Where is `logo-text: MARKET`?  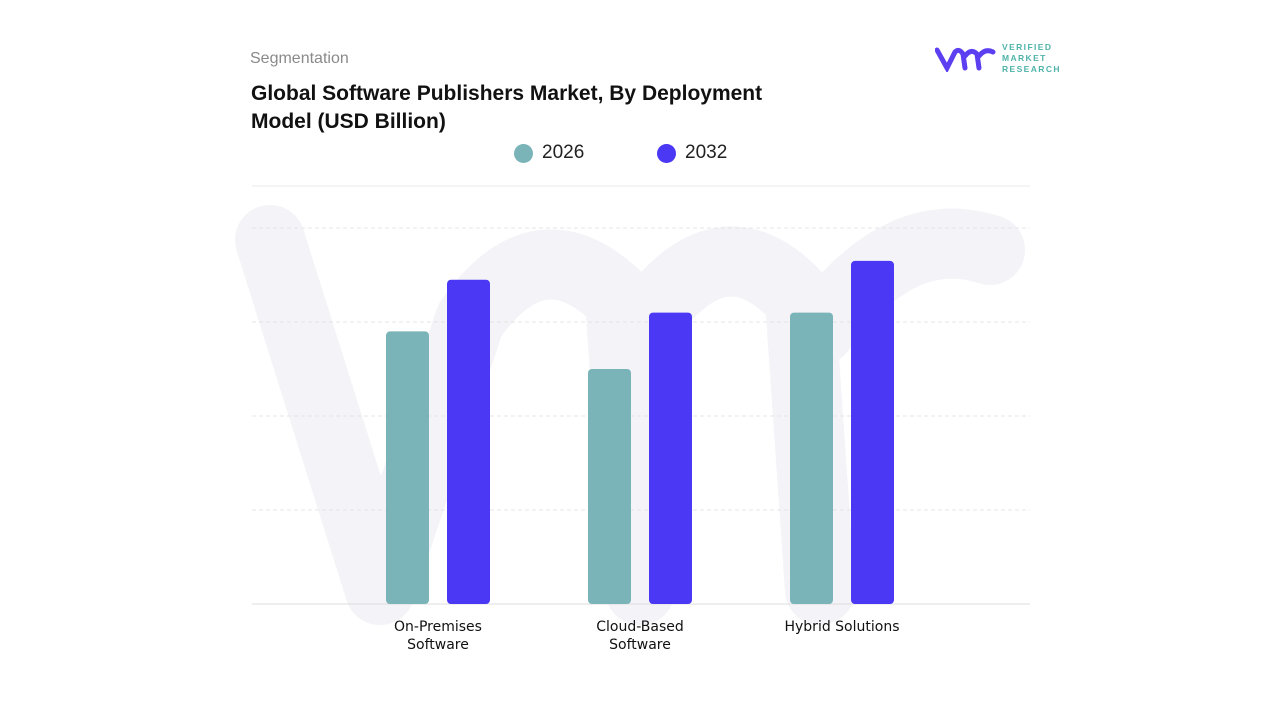 logo-text: MARKET is located at coordinates (1024, 58).